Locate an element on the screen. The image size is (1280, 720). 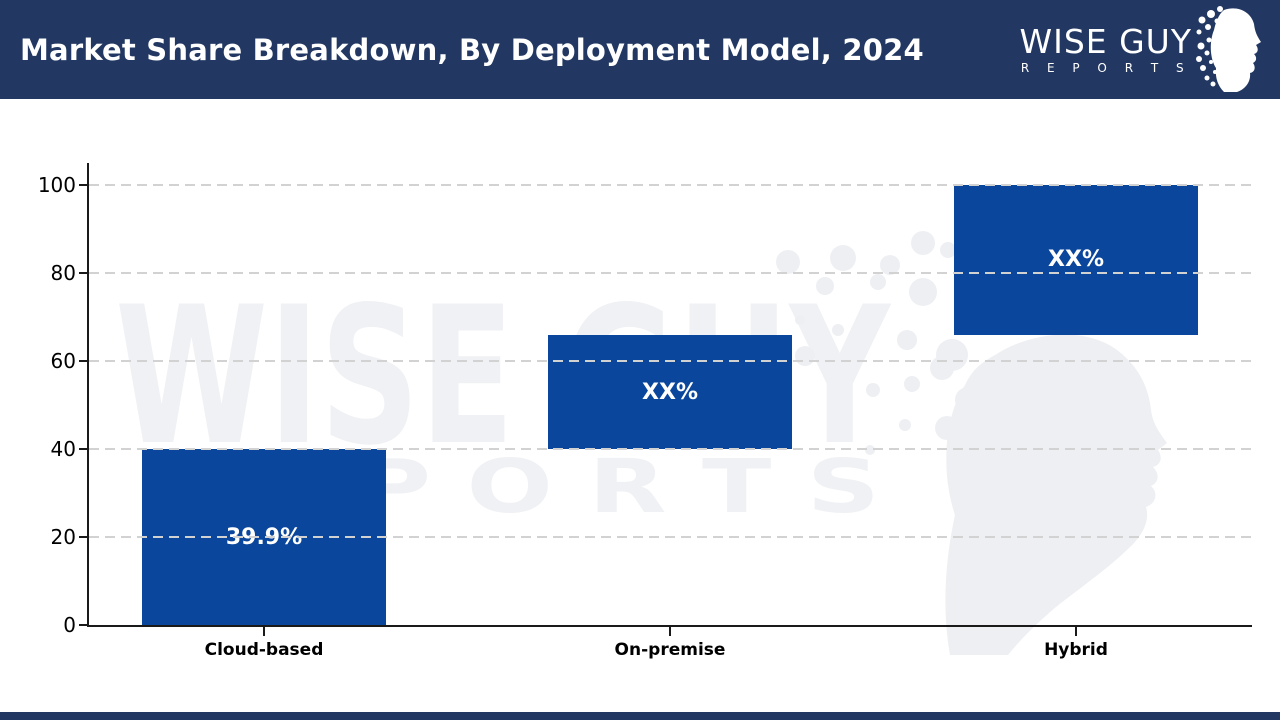
y-axis-spine is located at coordinates (88, 395).